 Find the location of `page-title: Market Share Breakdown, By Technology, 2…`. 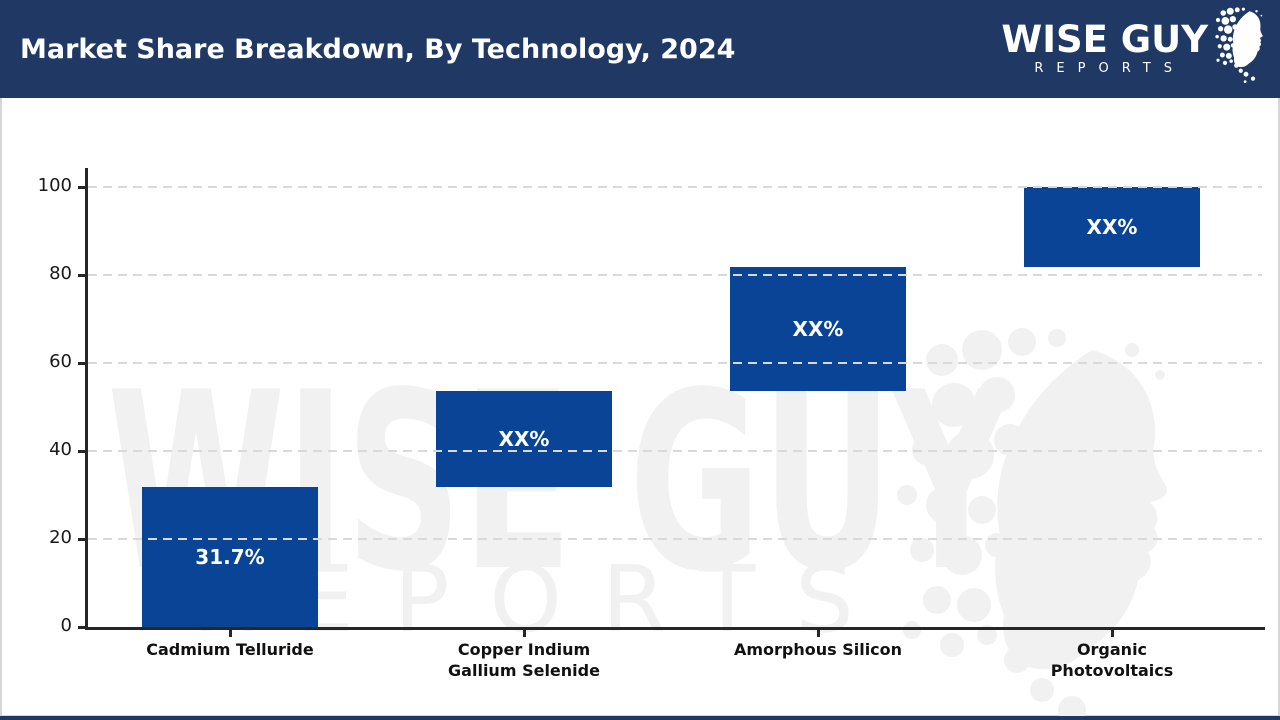

page-title: Market Share Breakdown, By Technology, 2… is located at coordinates (378, 49).